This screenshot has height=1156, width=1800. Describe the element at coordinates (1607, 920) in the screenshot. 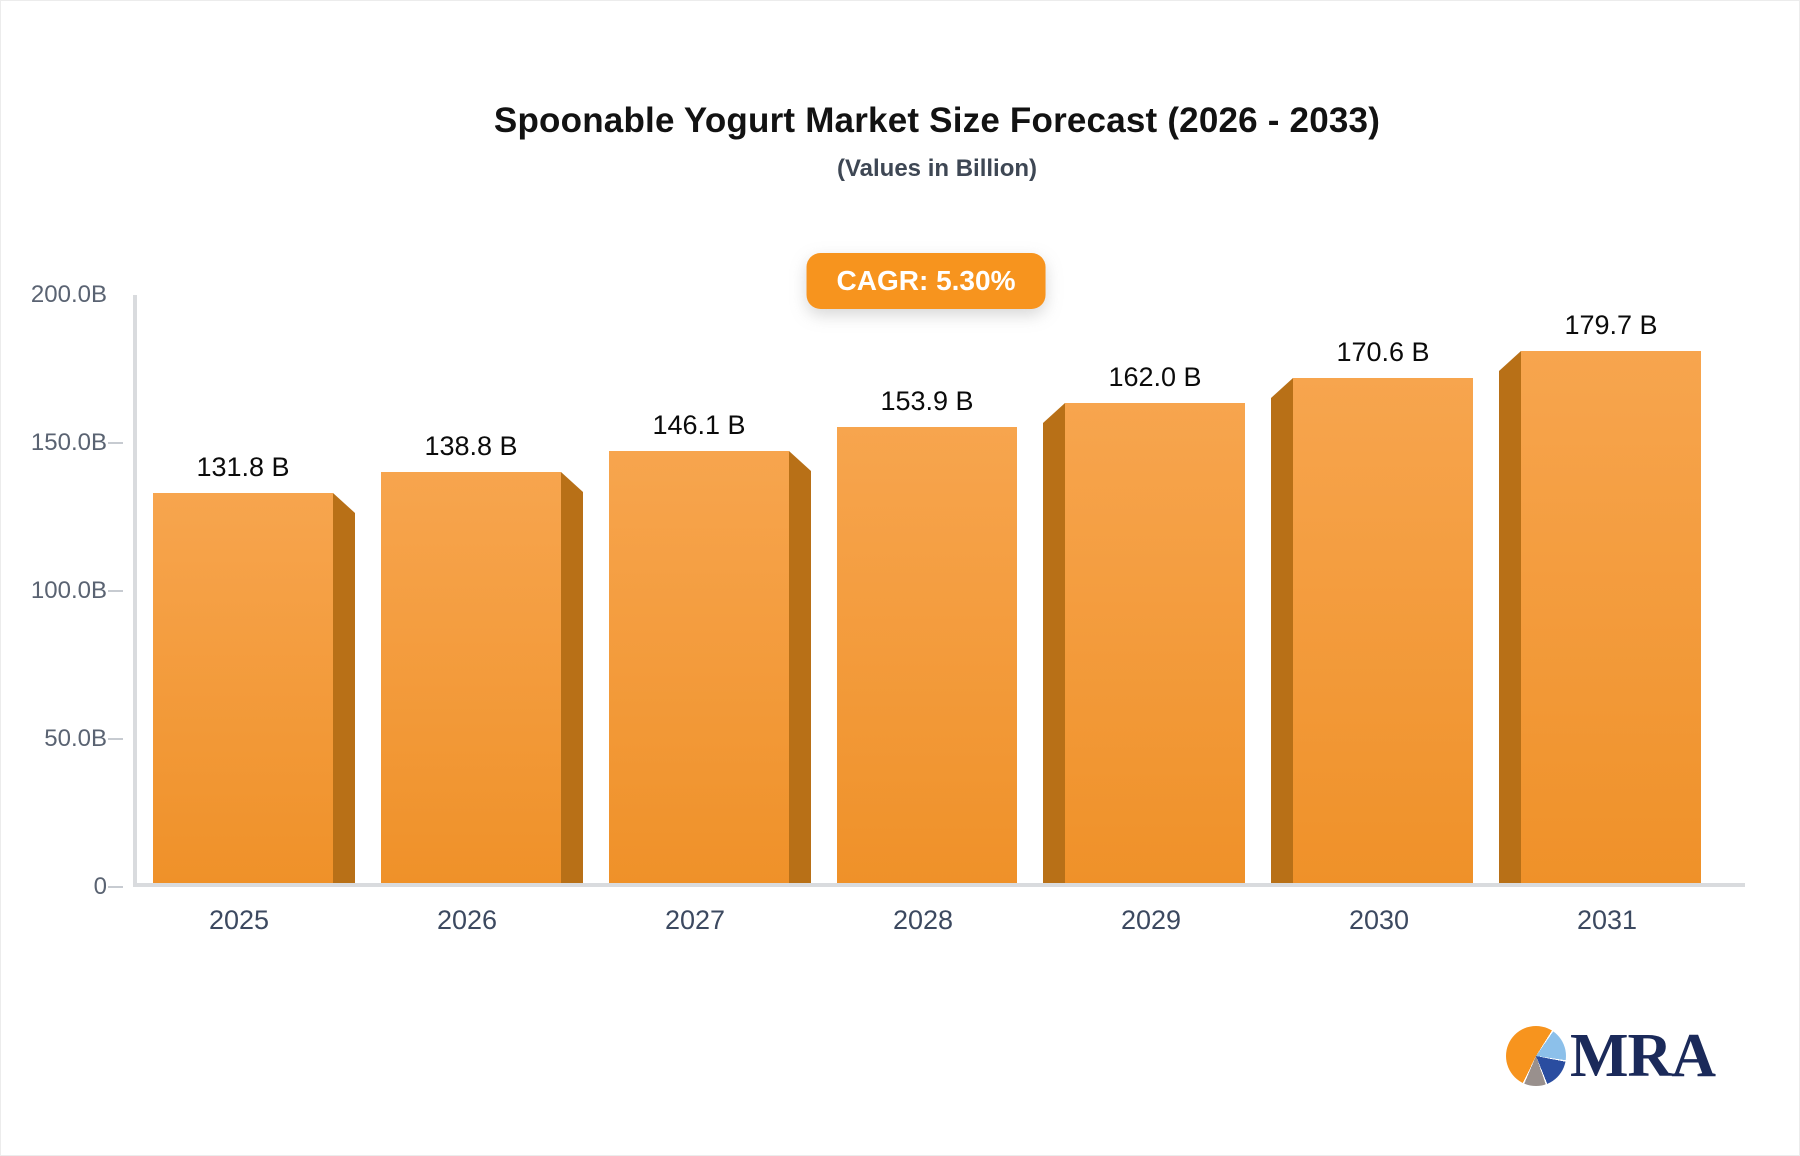

I see `x-axis-label: 2031` at that location.